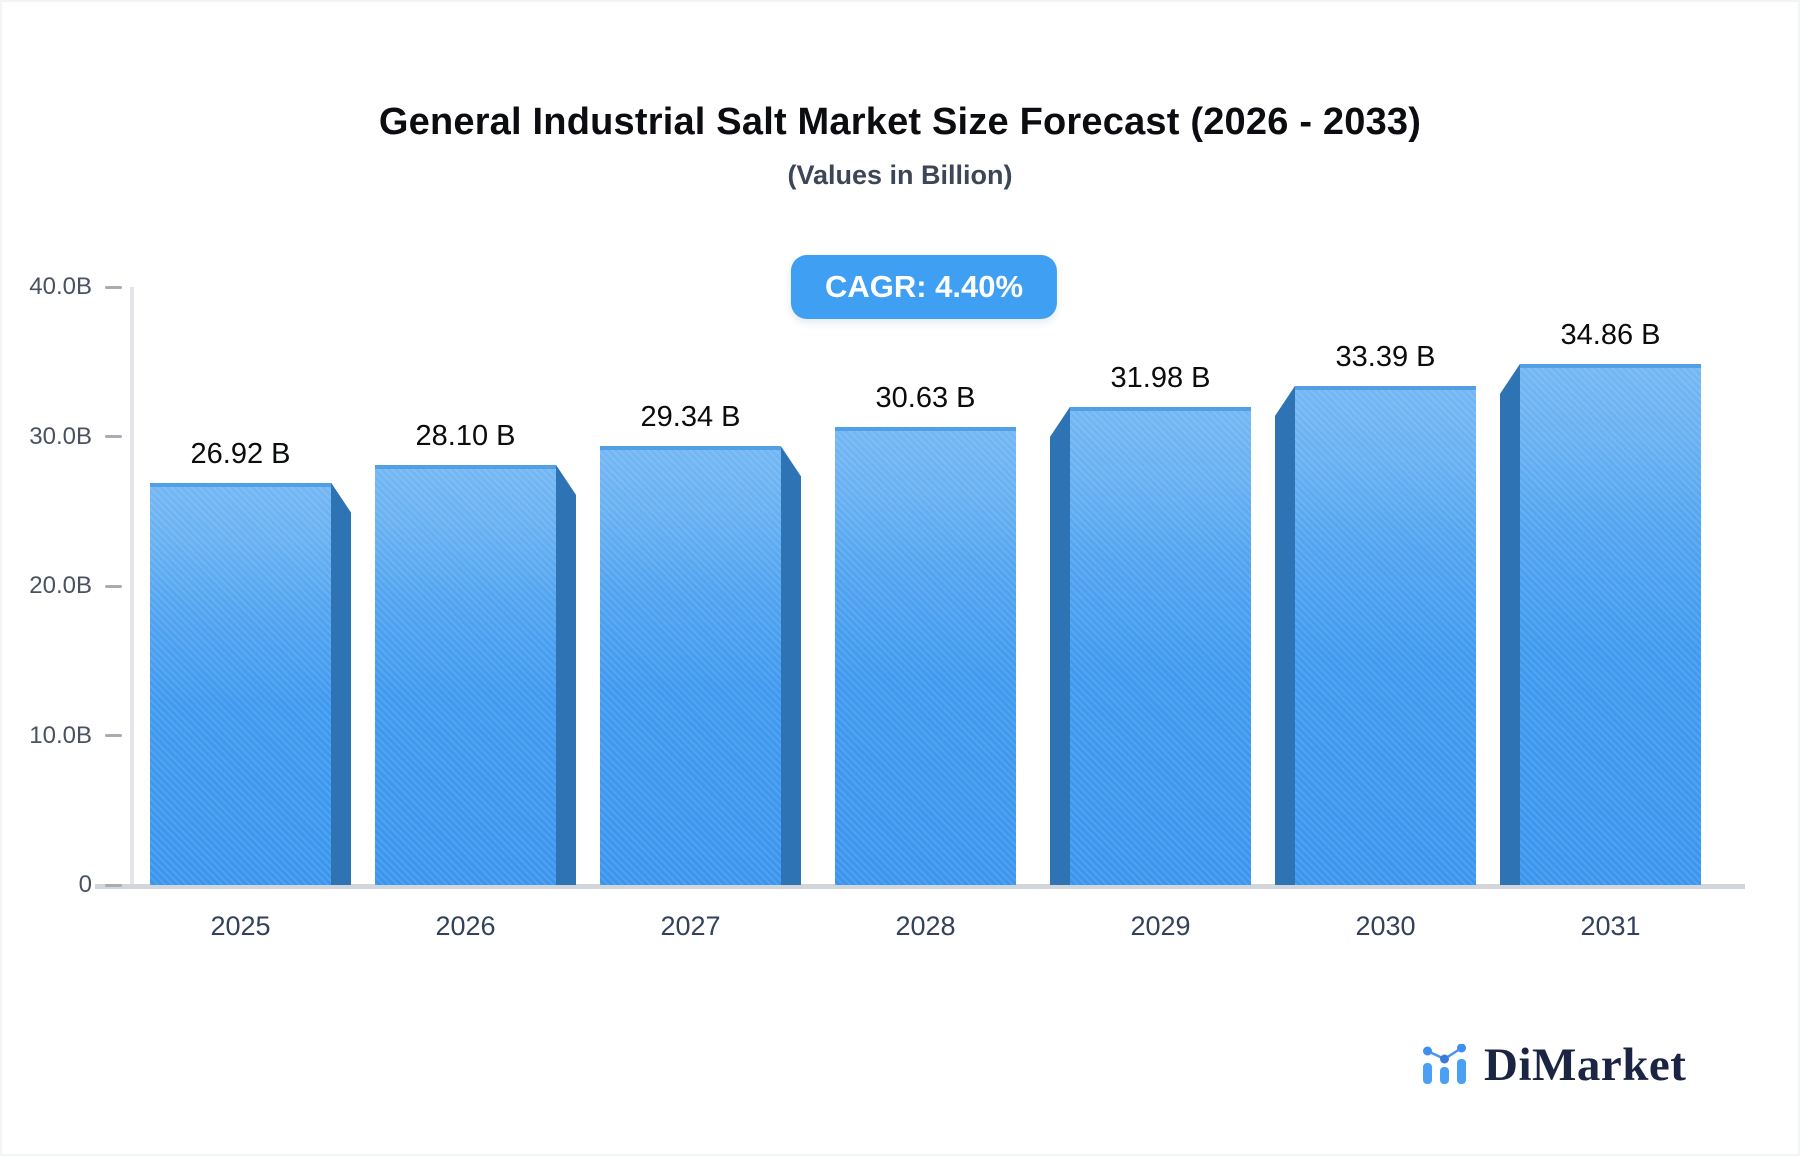 This screenshot has width=1800, height=1156. What do you see at coordinates (240, 926) in the screenshot?
I see `x-axis-label: 2025` at bounding box center [240, 926].